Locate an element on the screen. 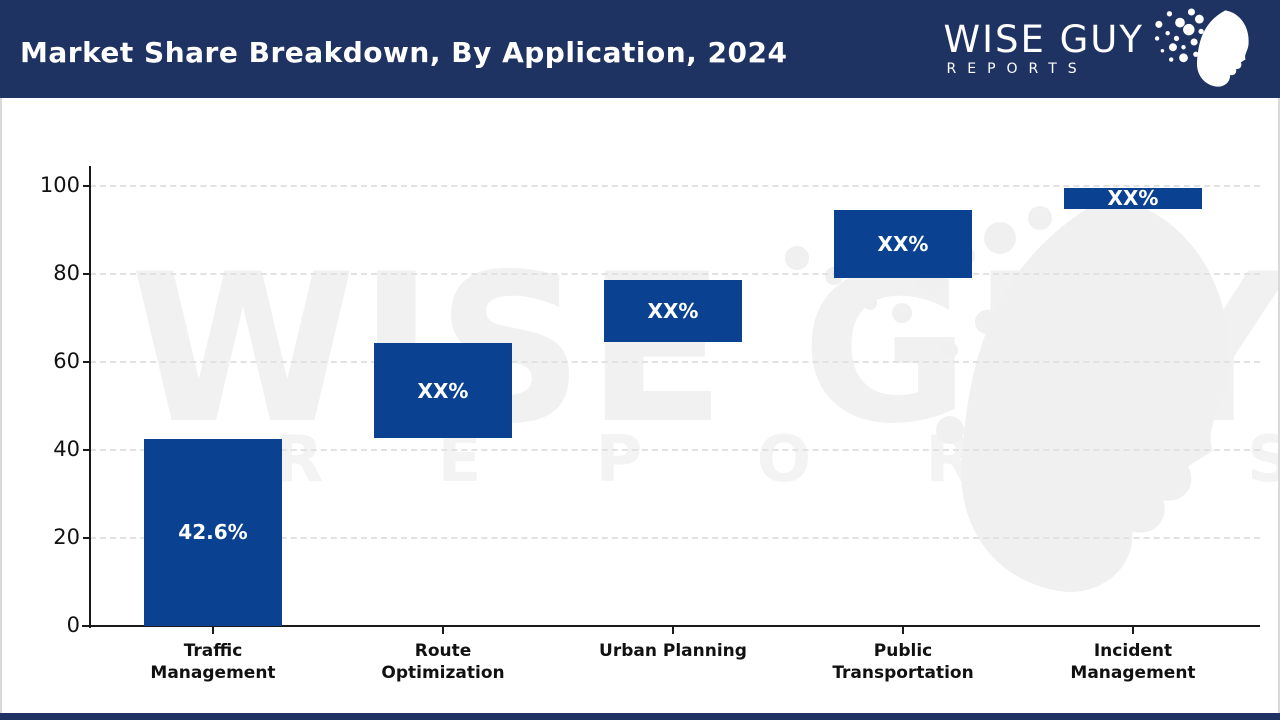 The image size is (1280, 720). bar-urban-planning: XX% is located at coordinates (673, 311).